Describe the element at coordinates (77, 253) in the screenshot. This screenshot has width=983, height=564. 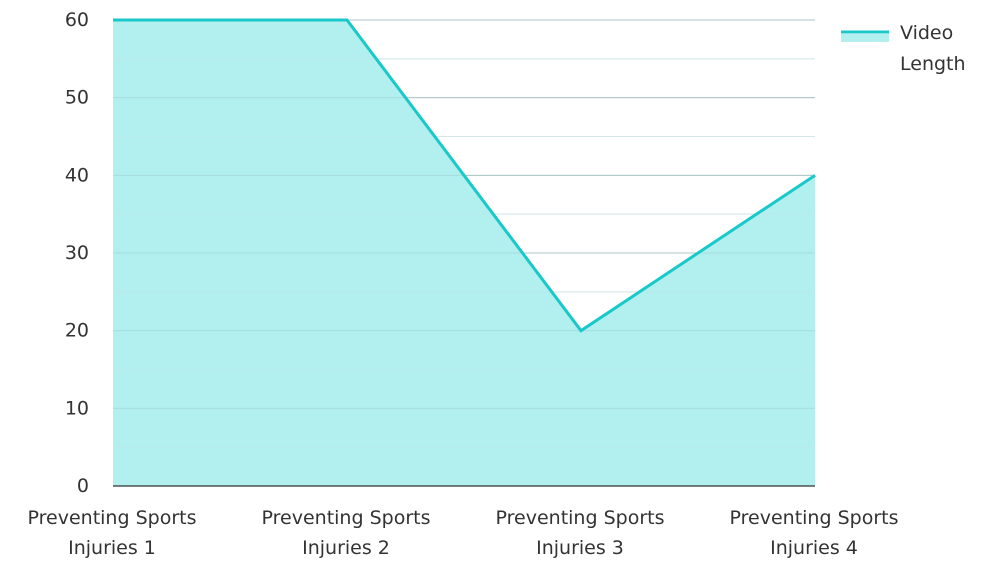
I see `y-tick-label: 30` at that location.